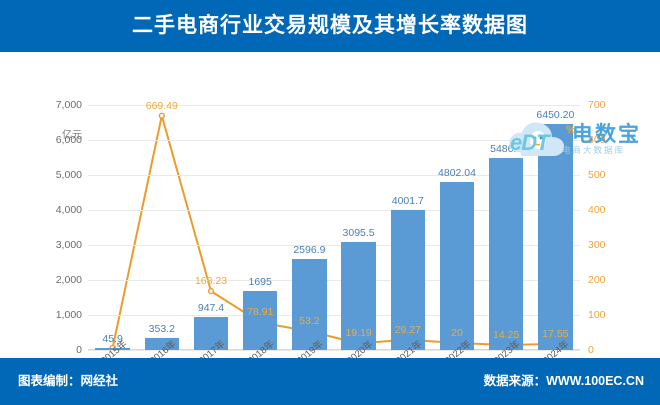 This screenshot has height=405, width=660. What do you see at coordinates (618, 227) in the screenshot?
I see `y-axis-right: 700 600 500 400 300 200 100 0` at bounding box center [618, 227].